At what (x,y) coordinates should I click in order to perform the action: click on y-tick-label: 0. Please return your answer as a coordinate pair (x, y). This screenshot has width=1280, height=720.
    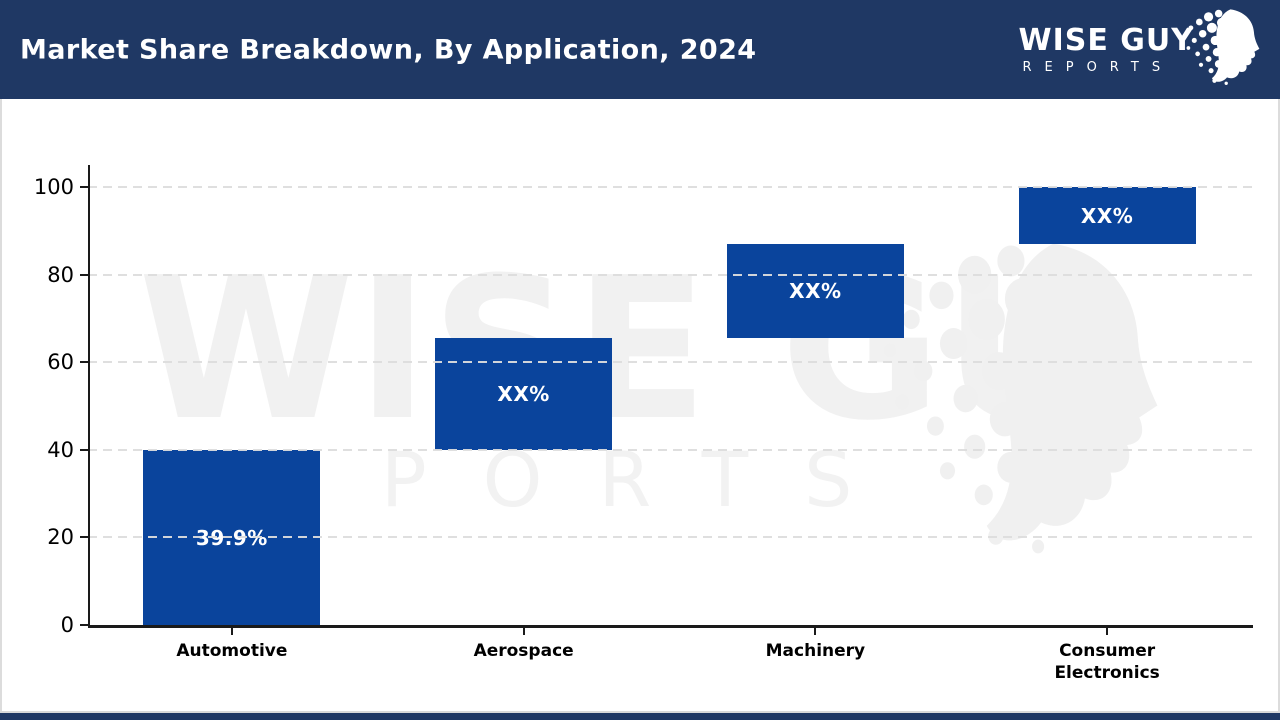
    Looking at the image, I should click on (67, 625).